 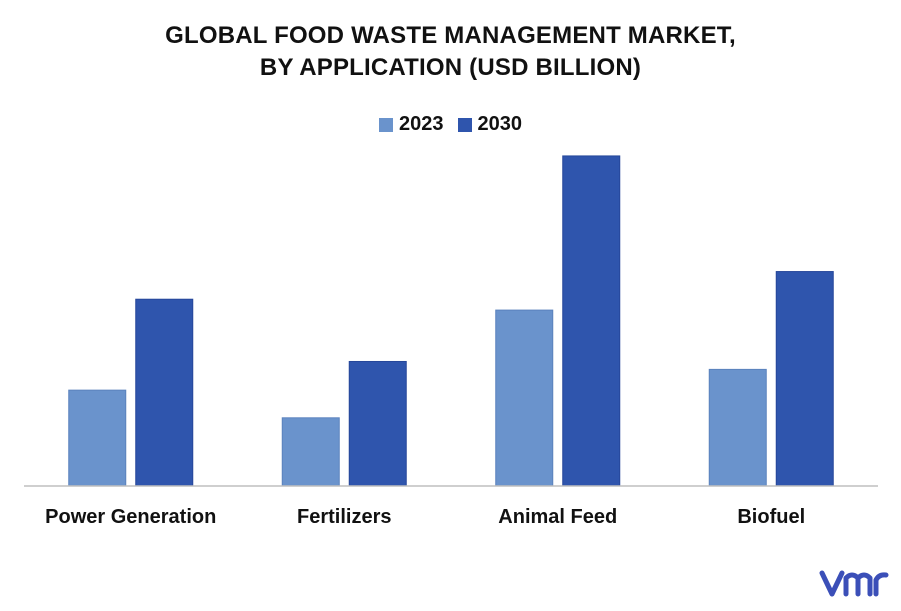 What do you see at coordinates (500, 124) in the screenshot?
I see `legend-label-2030: 2030` at bounding box center [500, 124].